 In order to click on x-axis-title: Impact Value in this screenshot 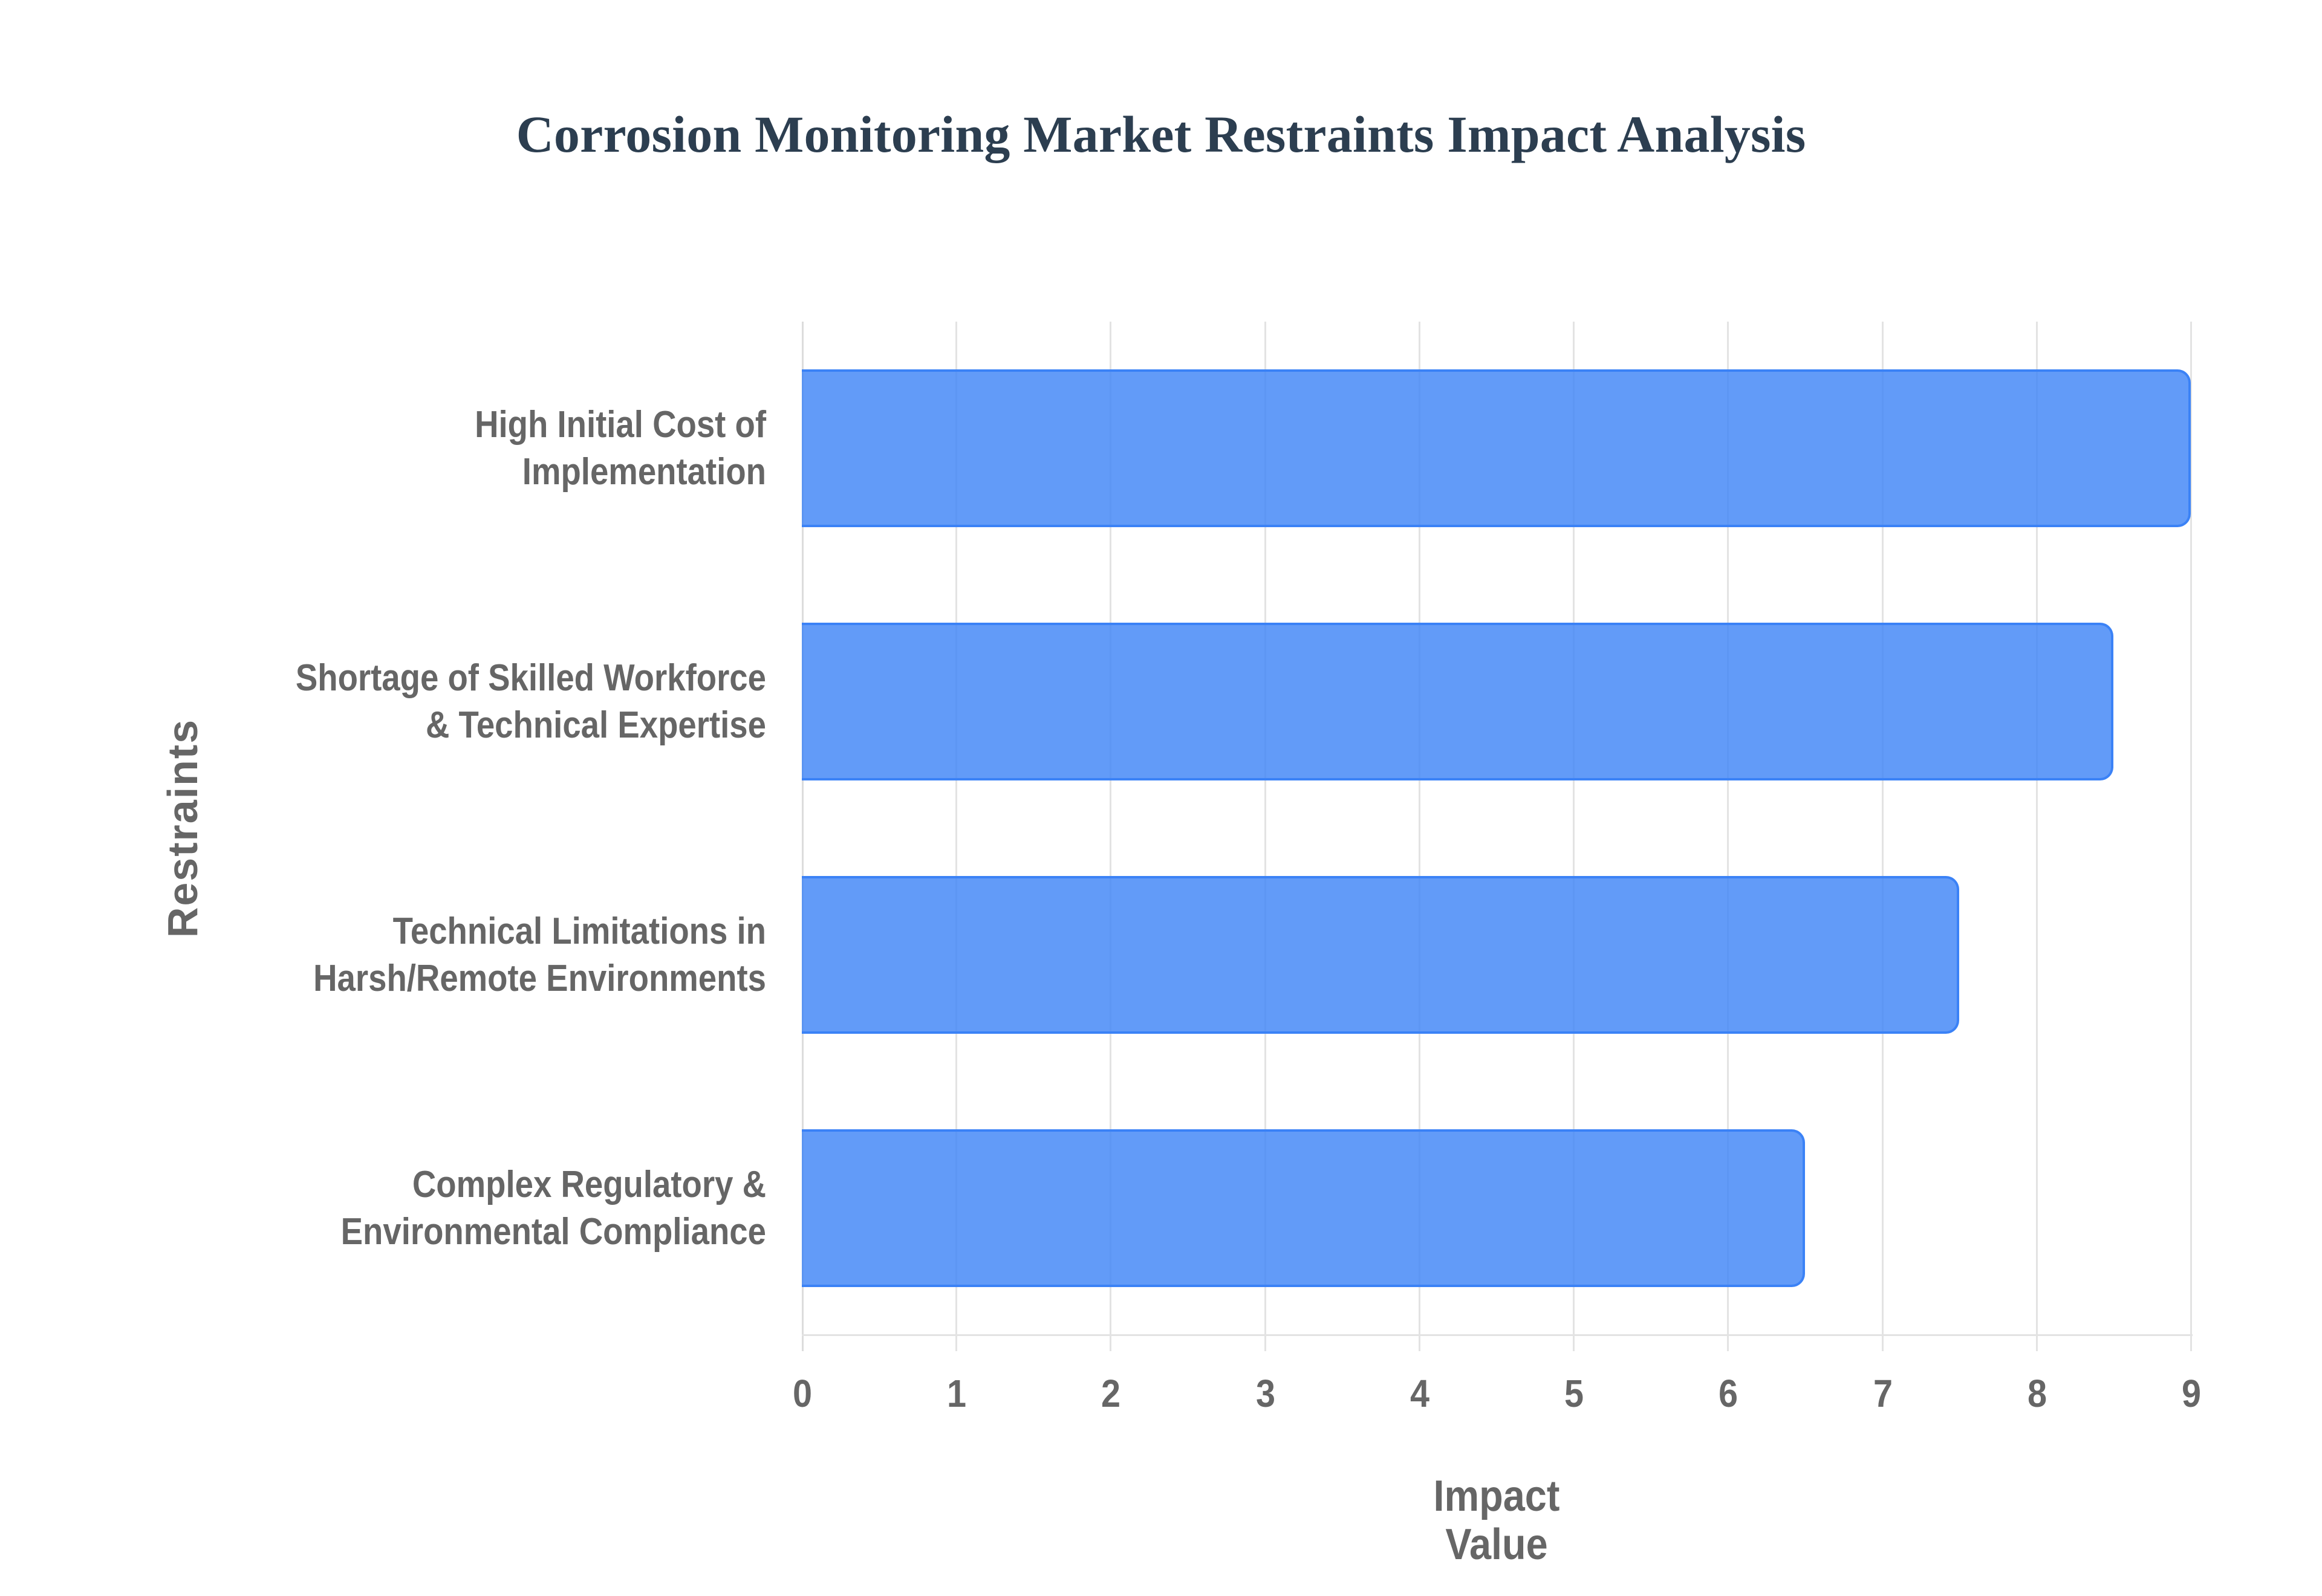, I will do `click(1496, 1520)`.